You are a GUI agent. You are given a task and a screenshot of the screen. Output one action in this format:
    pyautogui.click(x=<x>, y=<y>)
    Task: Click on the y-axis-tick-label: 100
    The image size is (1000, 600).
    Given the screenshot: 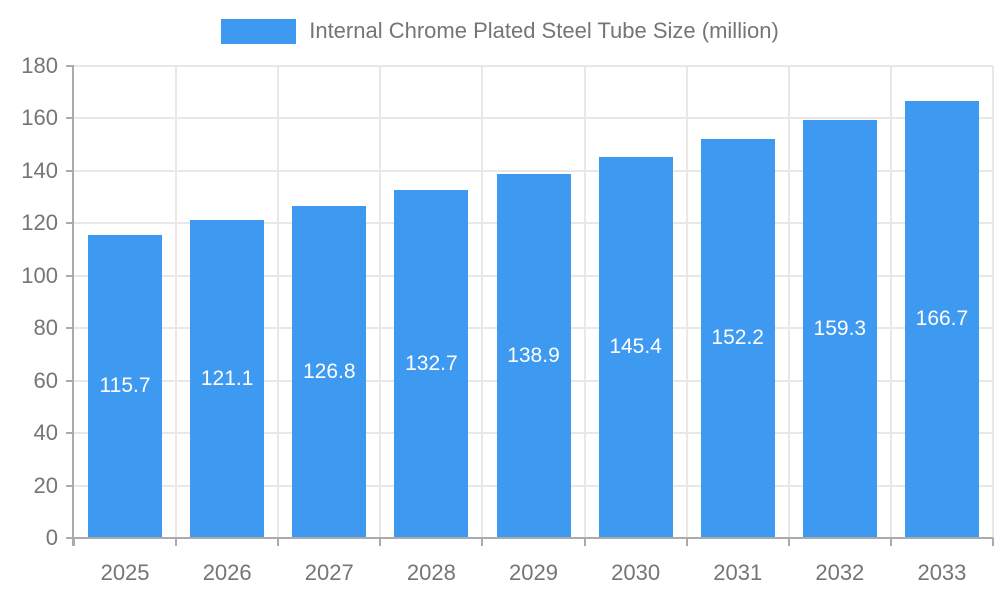 What is the action you would take?
    pyautogui.click(x=39, y=275)
    